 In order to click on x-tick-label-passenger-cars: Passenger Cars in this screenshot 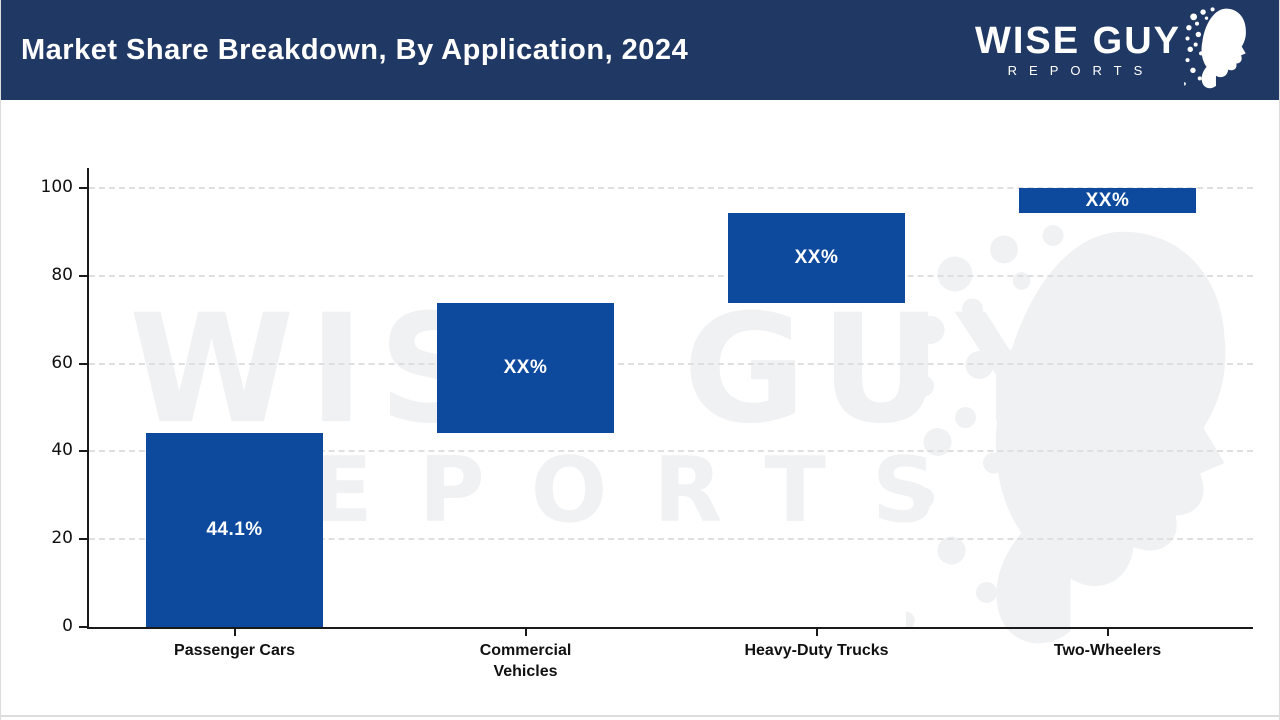, I will do `click(234, 650)`.